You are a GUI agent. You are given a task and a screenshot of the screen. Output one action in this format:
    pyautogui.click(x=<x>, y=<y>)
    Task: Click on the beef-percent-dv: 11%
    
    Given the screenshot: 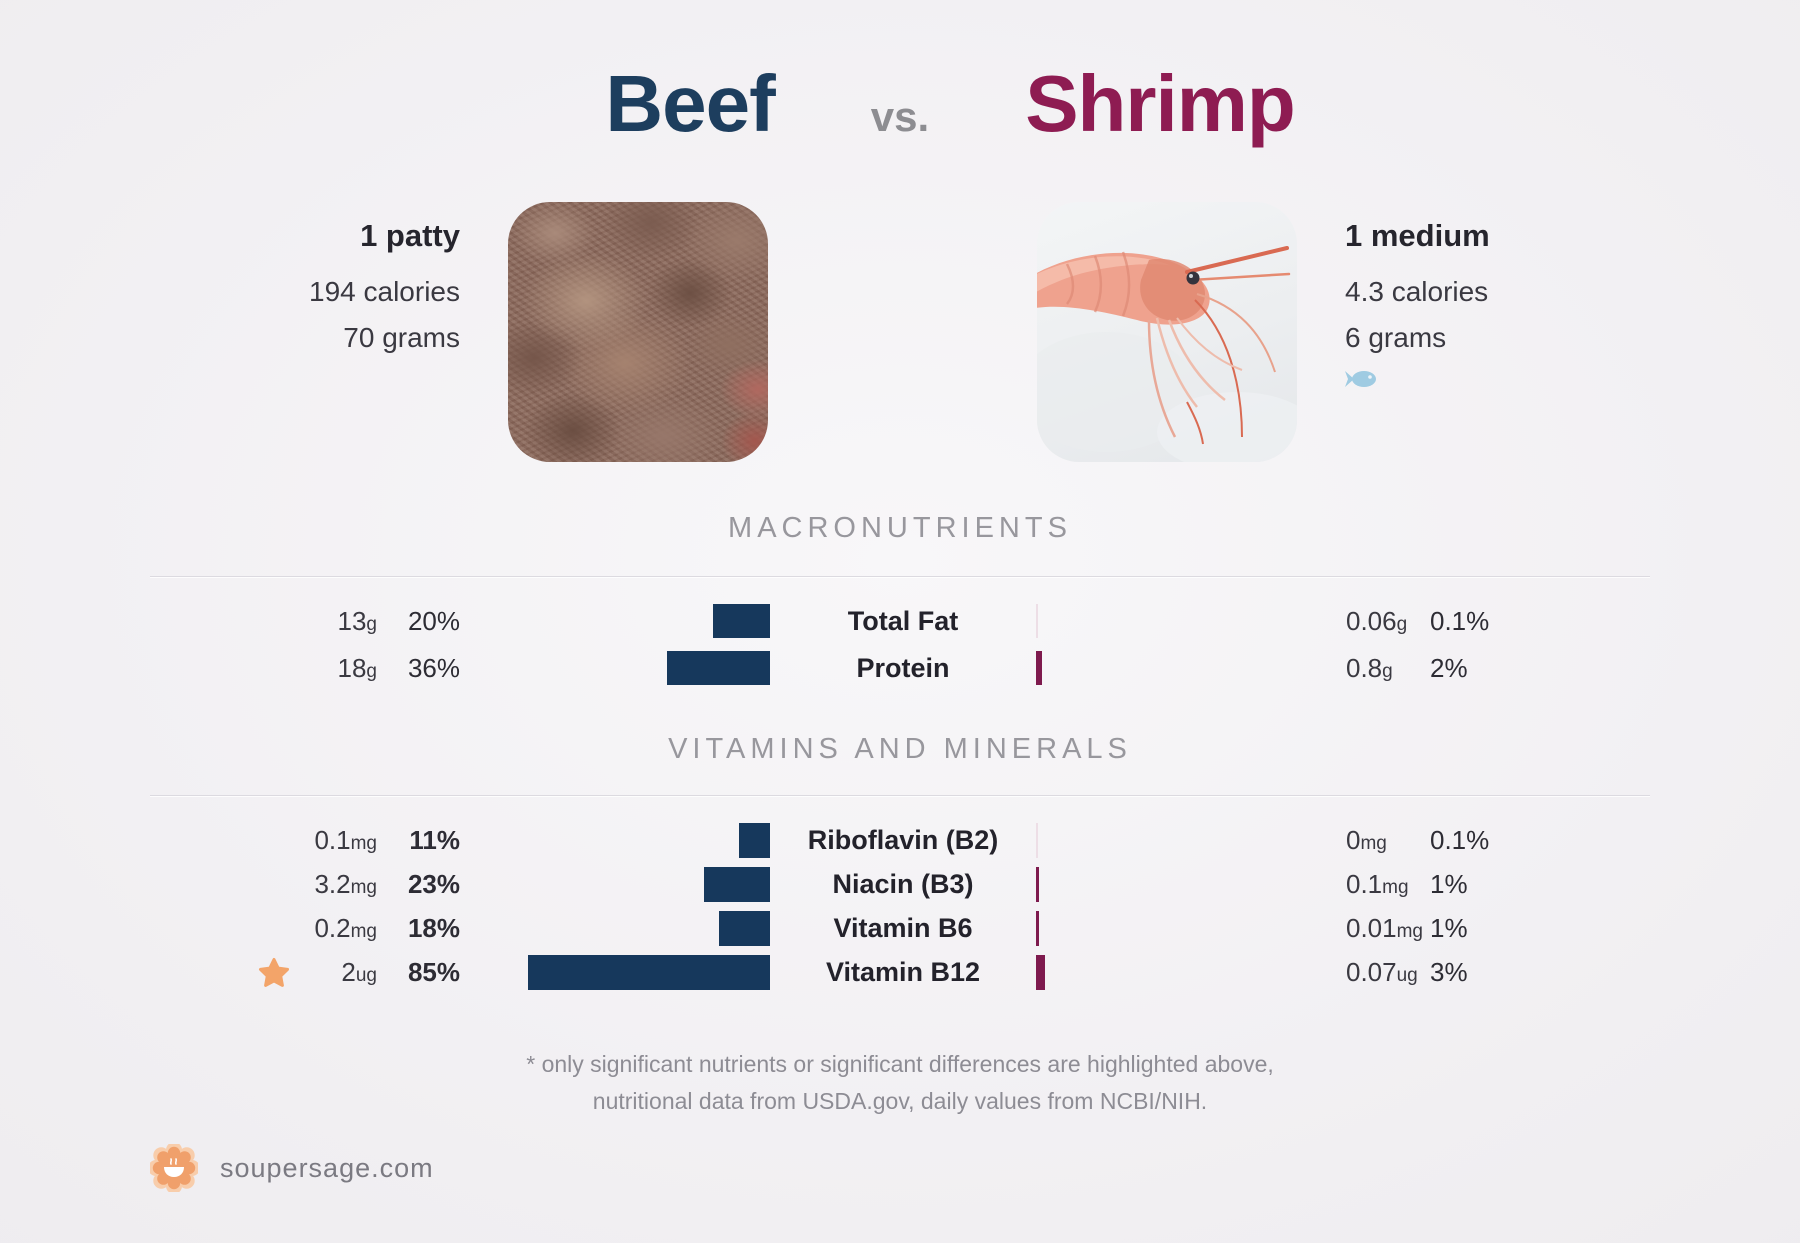 What is the action you would take?
    pyautogui.click(x=434, y=840)
    